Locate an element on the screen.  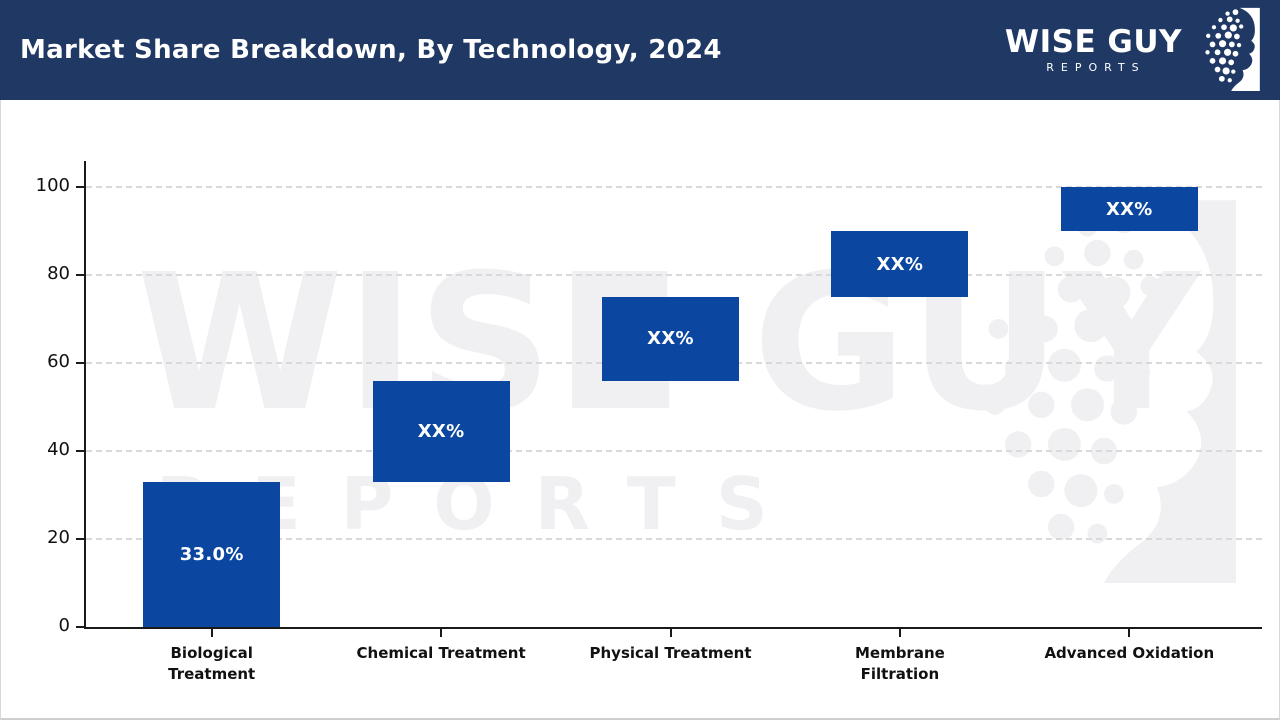
bar-value-label: 33.0% is located at coordinates (211, 554).